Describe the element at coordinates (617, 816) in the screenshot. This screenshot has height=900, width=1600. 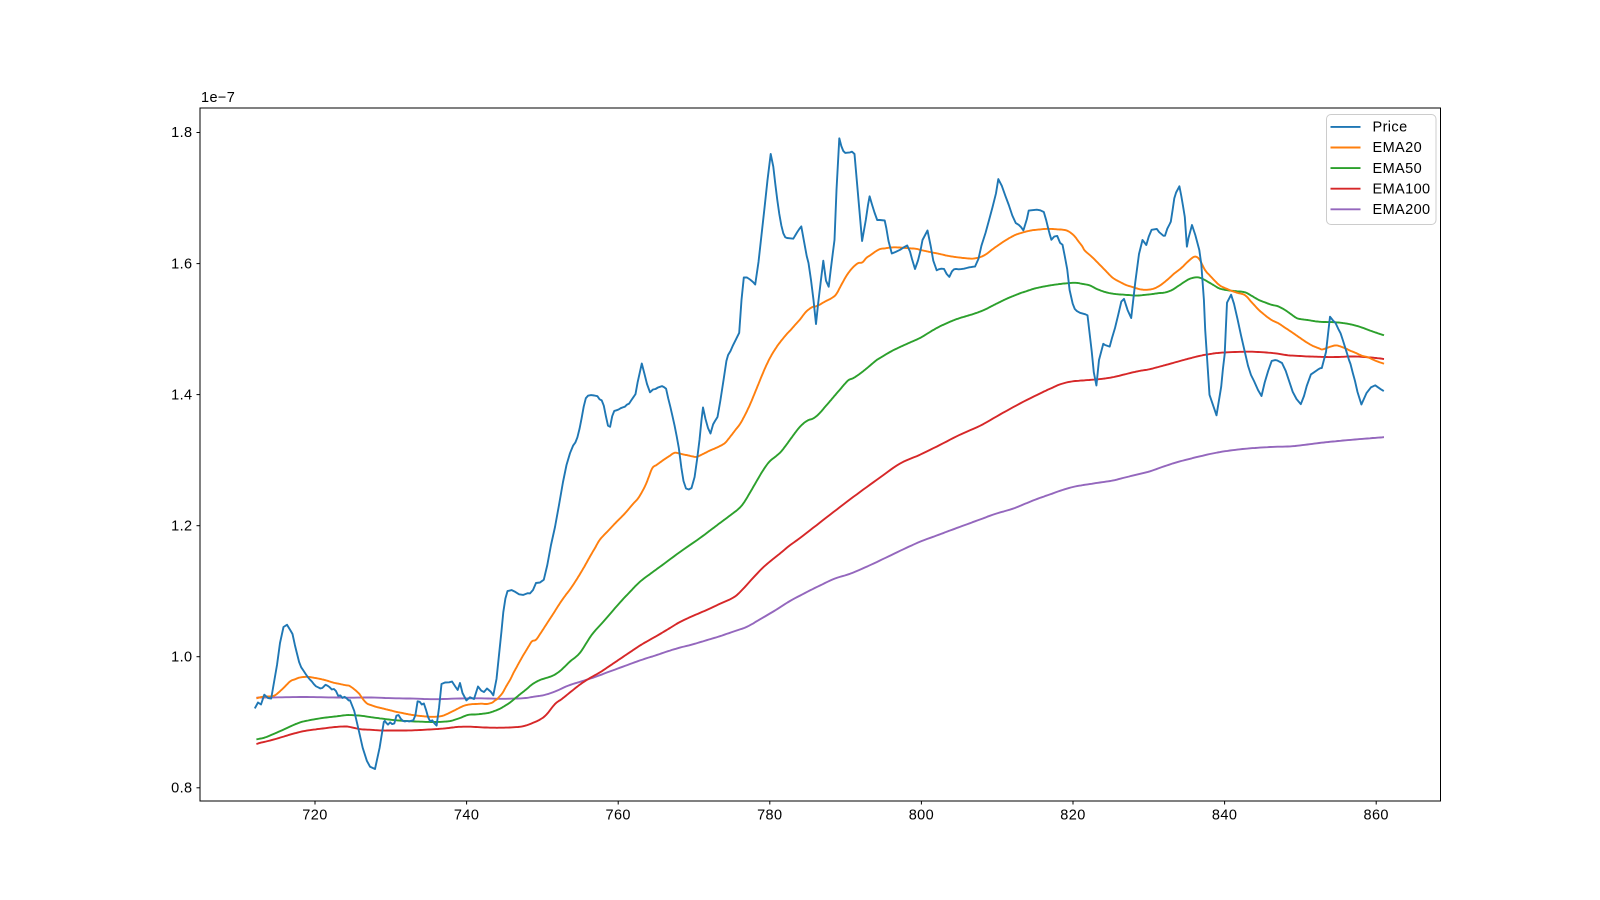
I see `svg-text: 760` at that location.